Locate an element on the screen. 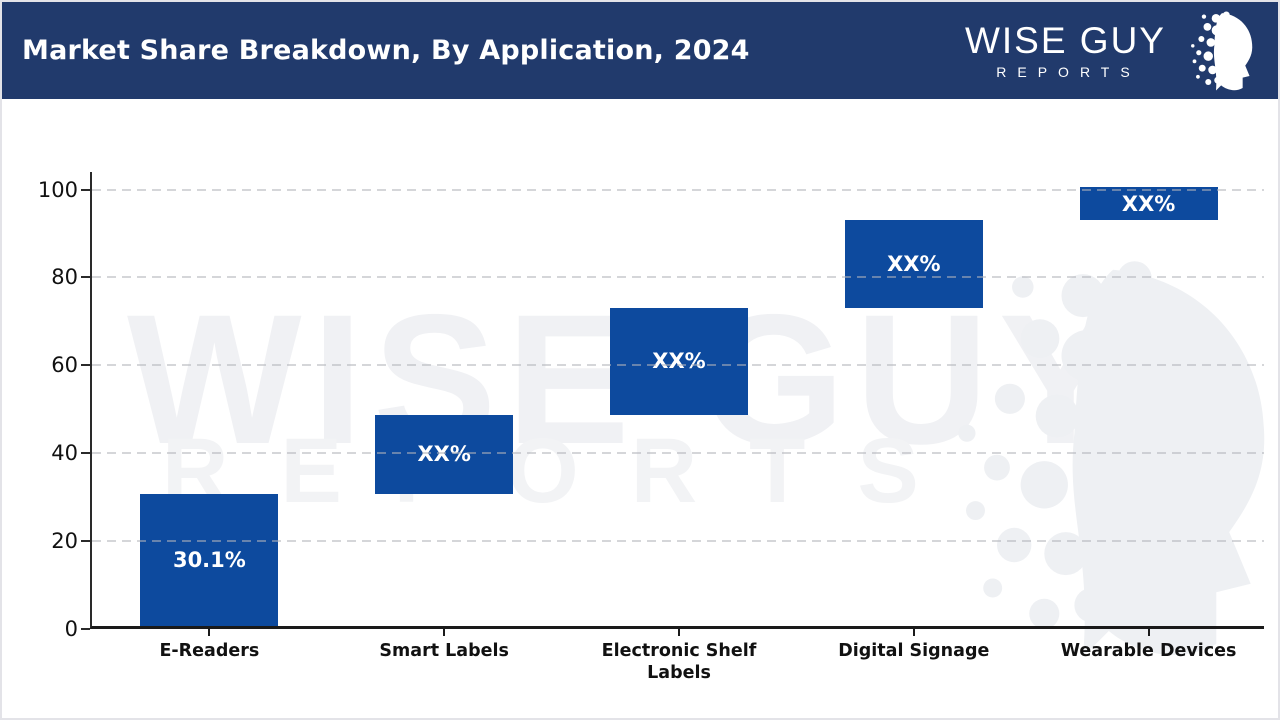 This screenshot has height=720, width=1280. x-axis-category-label: Electronic Shelf Labels is located at coordinates (679, 662).